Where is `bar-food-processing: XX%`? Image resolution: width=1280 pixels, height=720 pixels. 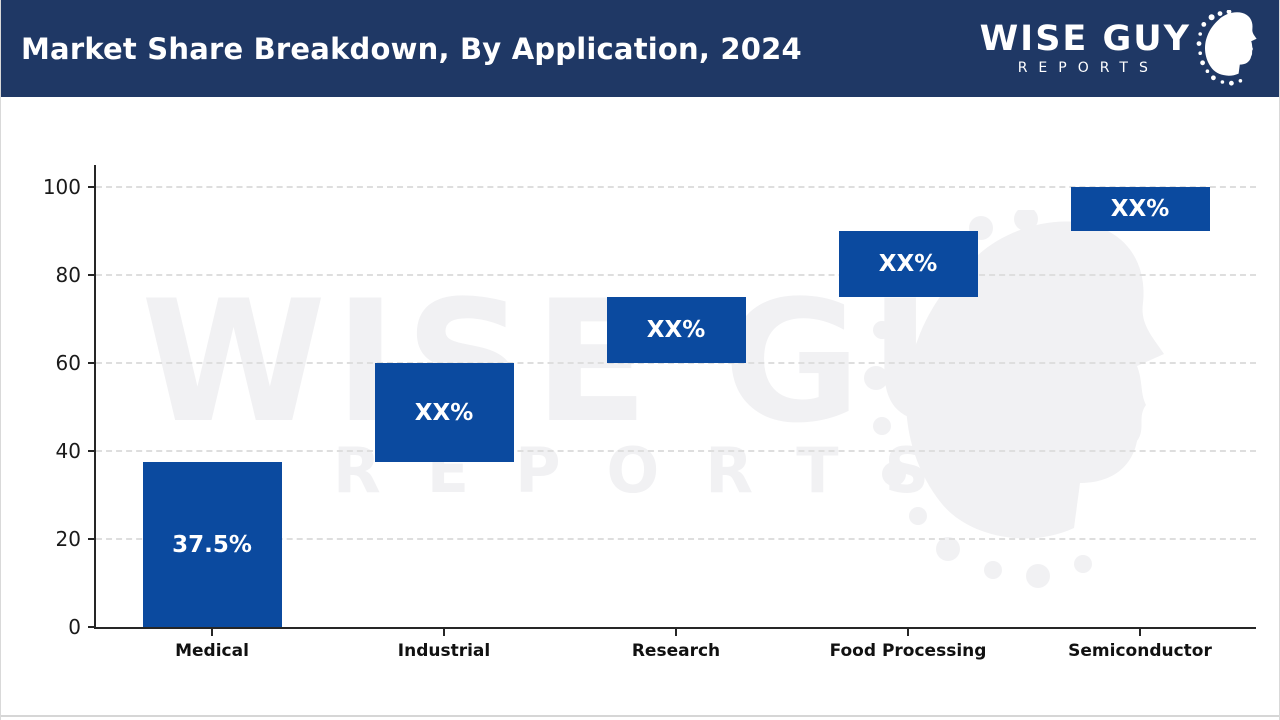
bar-food-processing: XX% is located at coordinates (908, 264).